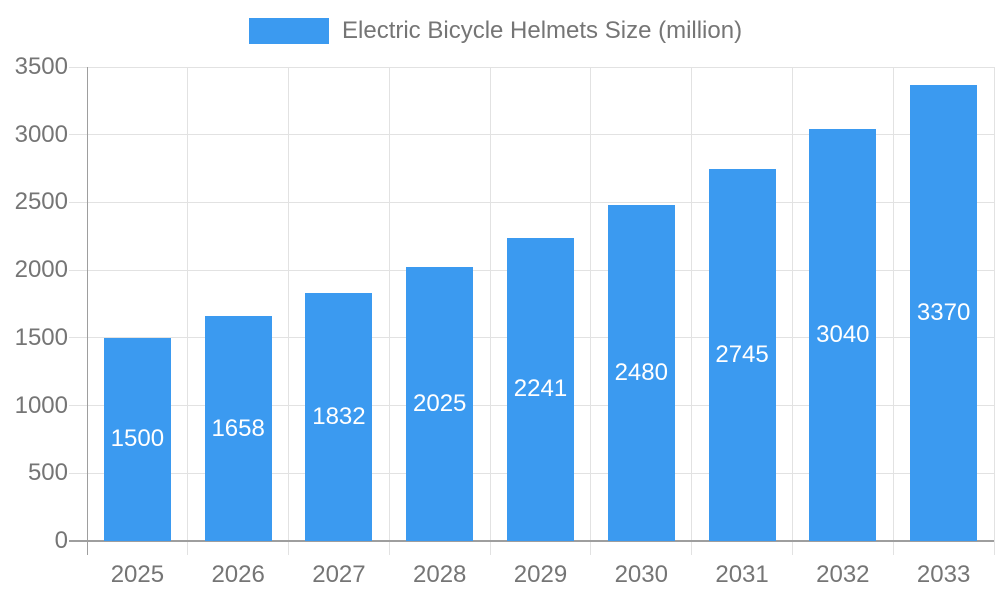  Describe the element at coordinates (41, 134) in the screenshot. I see `y-axis-tick-label: 3000` at that location.